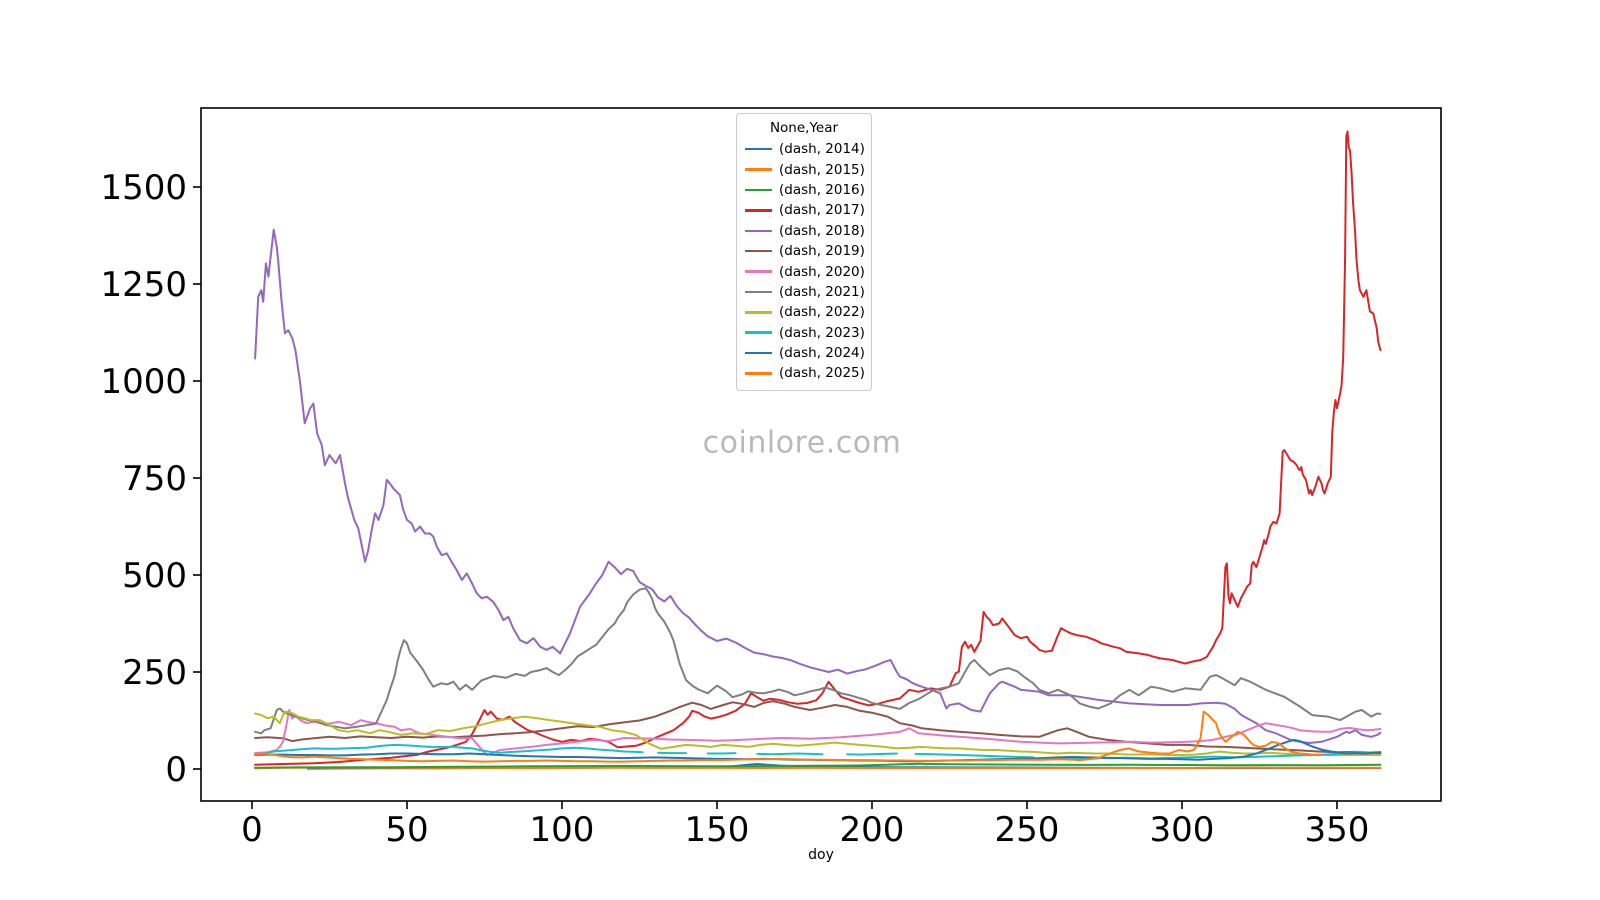 This screenshot has width=1600, height=900. I want to click on legend-item-label: (dash, 2021), so click(822, 291).